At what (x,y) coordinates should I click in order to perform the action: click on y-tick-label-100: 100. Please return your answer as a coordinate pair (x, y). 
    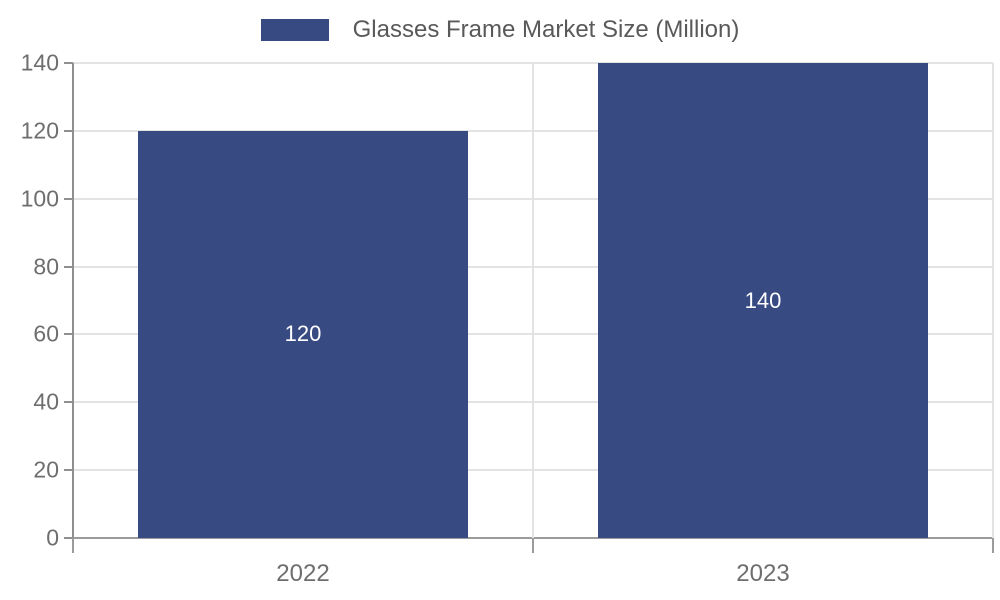
    Looking at the image, I should click on (39, 198).